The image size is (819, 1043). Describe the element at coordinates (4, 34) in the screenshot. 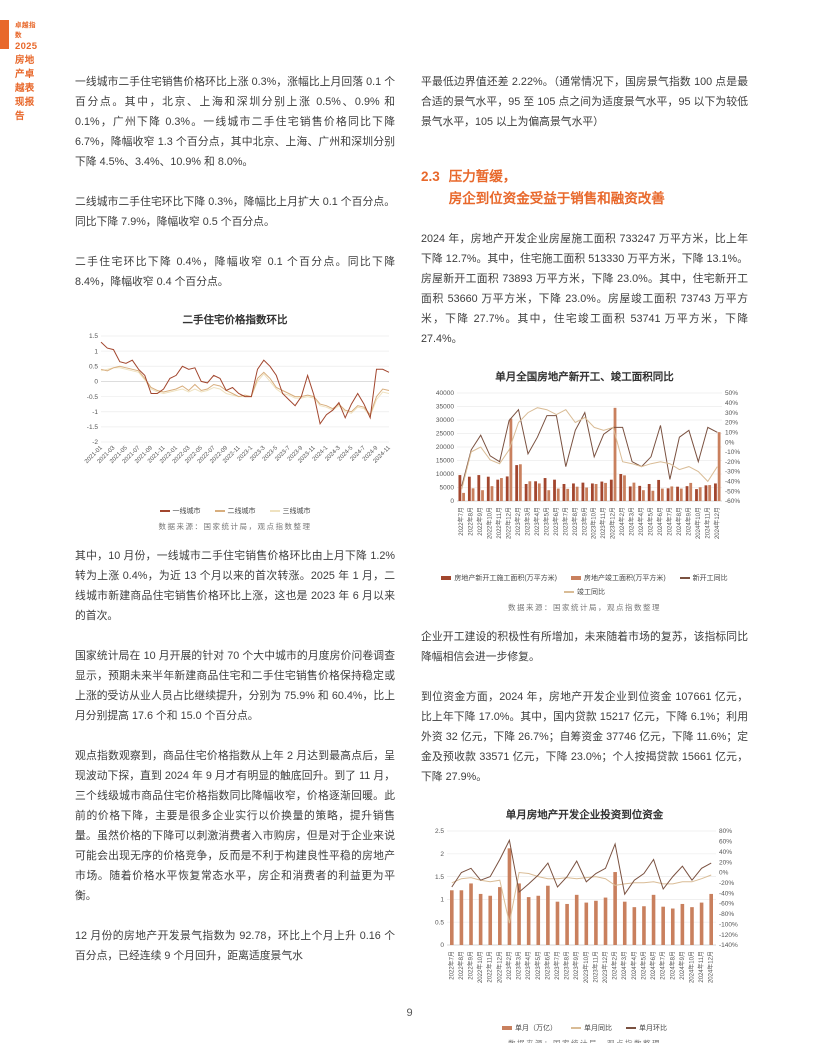

I see `brand-accent-bar` at that location.